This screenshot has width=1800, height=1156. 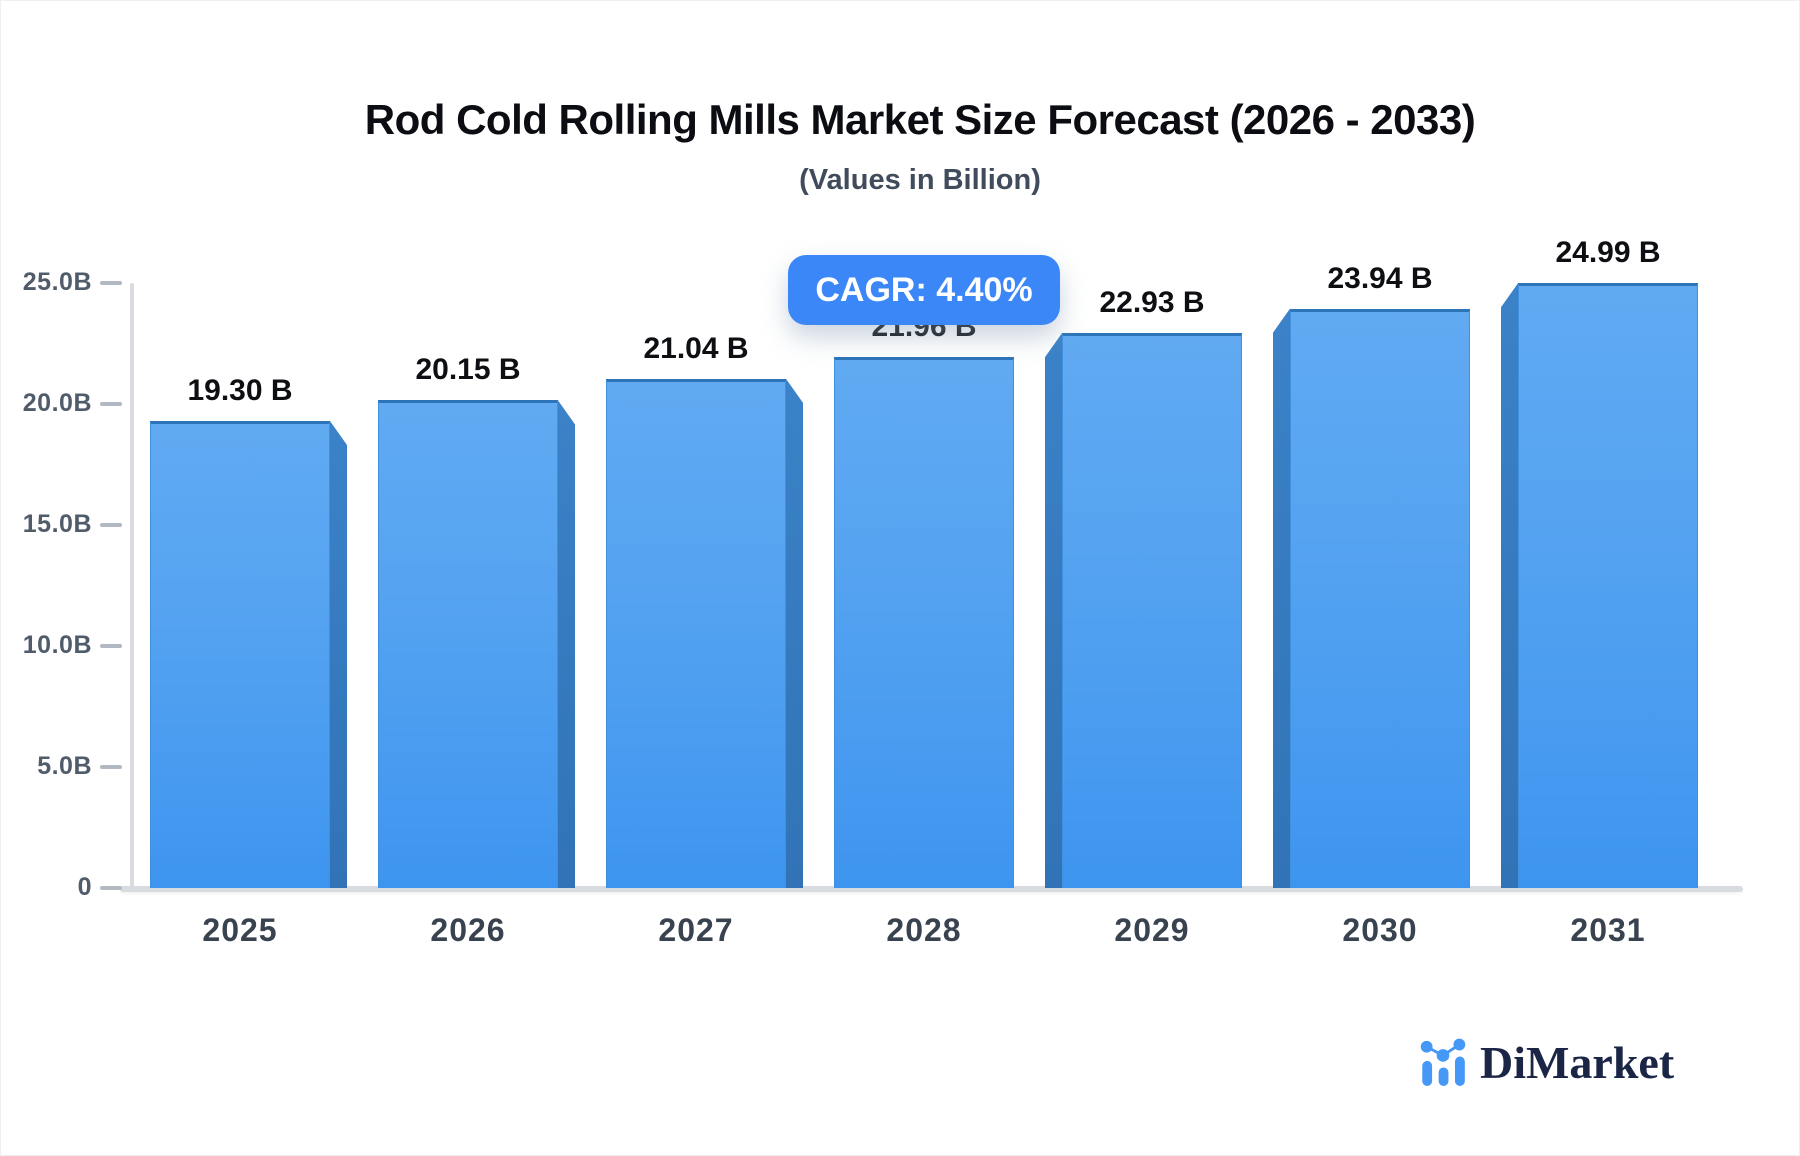 What do you see at coordinates (1608, 585) in the screenshot?
I see `bar-2031` at bounding box center [1608, 585].